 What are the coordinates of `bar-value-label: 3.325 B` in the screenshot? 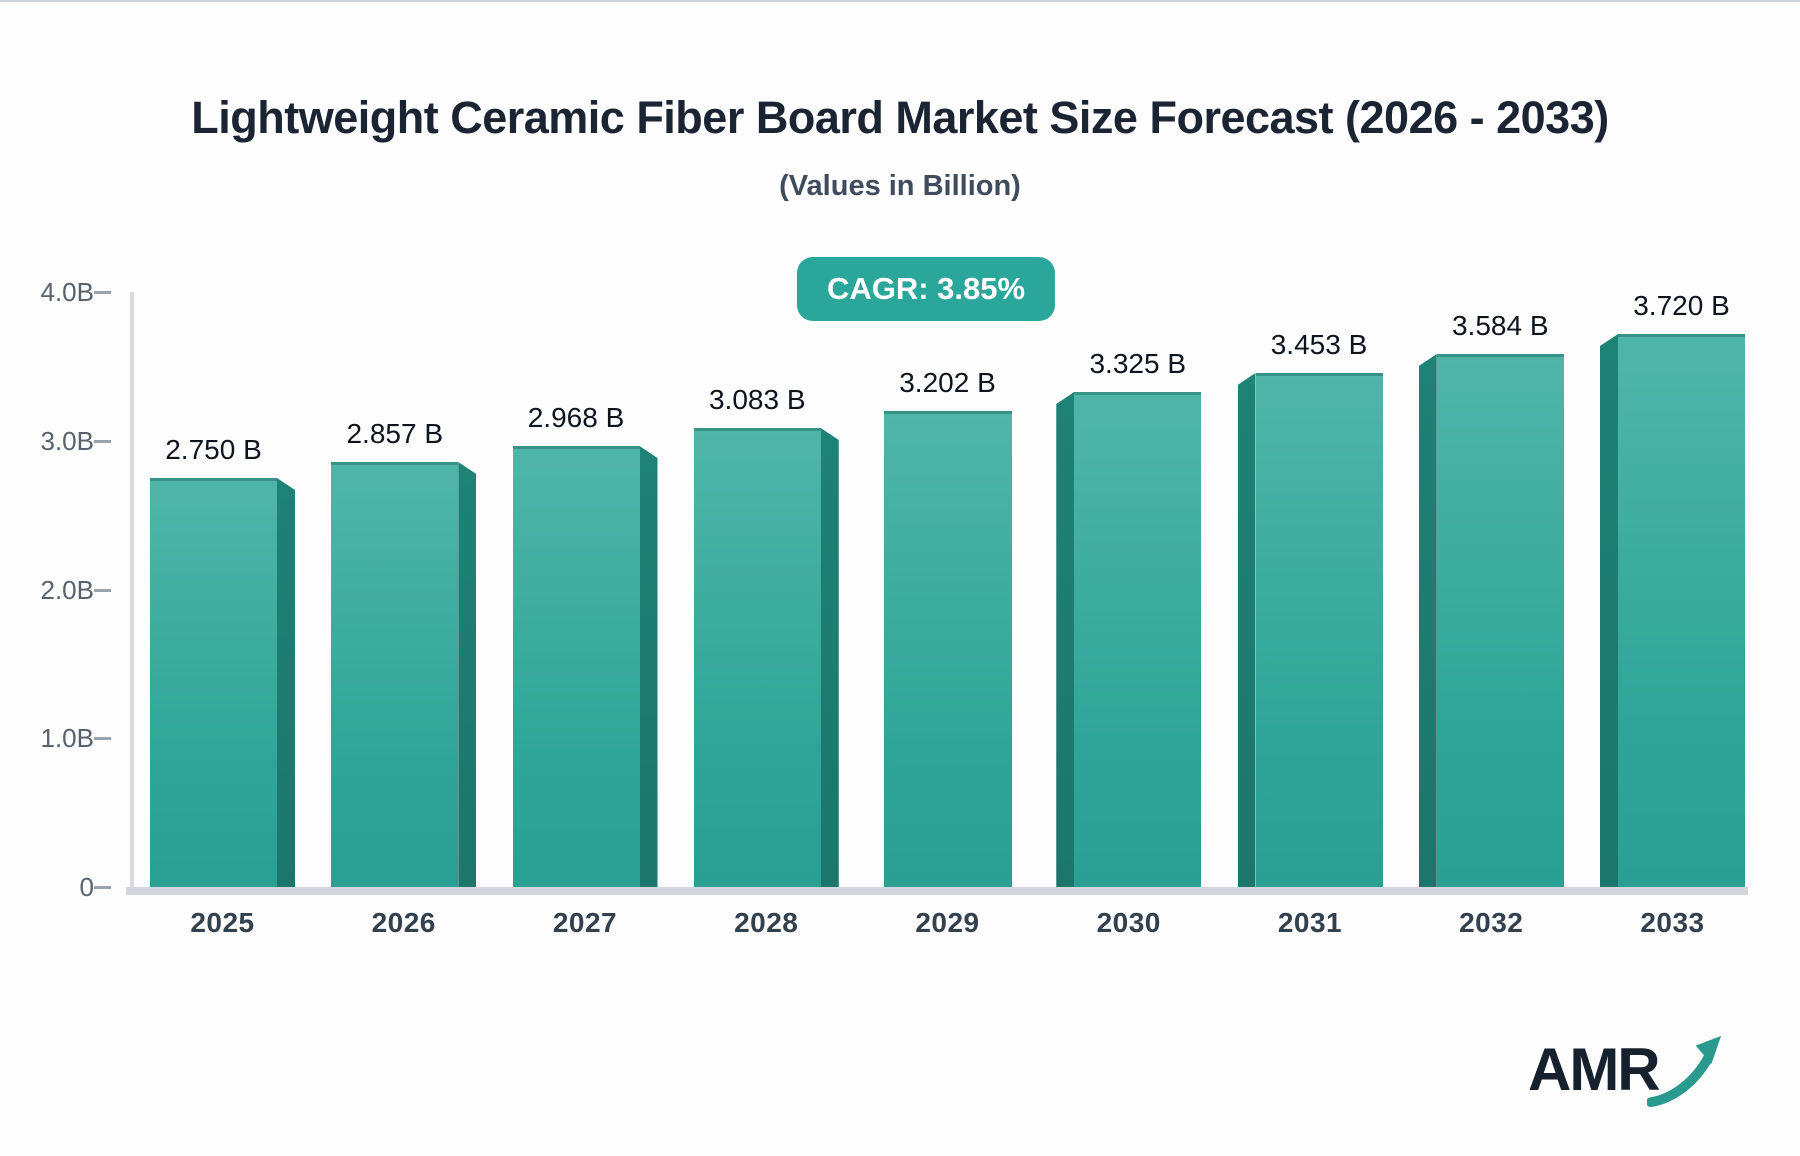 It's located at (1138, 363).